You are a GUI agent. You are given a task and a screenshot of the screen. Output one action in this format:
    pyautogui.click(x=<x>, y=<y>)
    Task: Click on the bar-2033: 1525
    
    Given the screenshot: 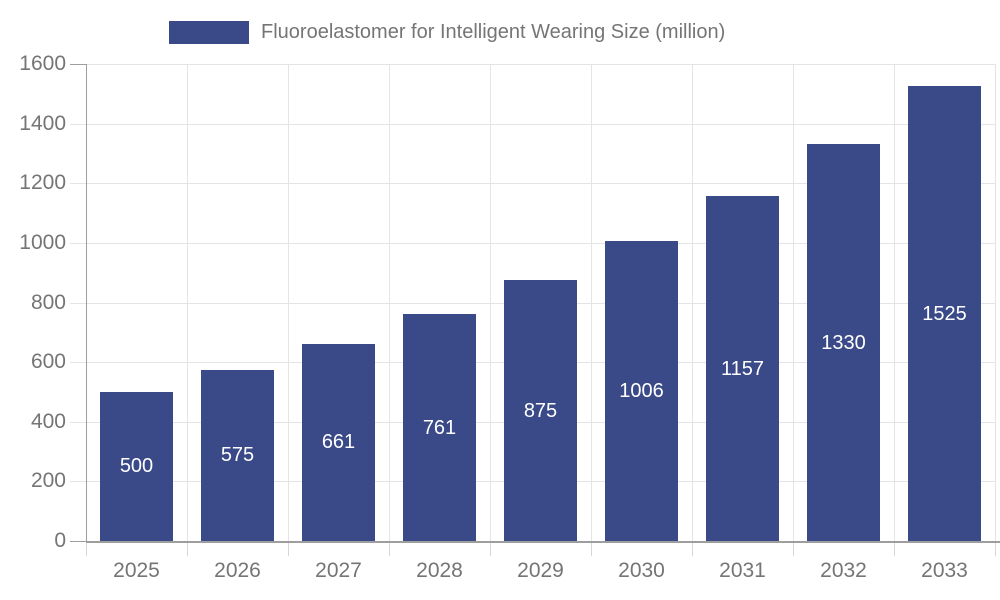 What is the action you would take?
    pyautogui.click(x=944, y=313)
    